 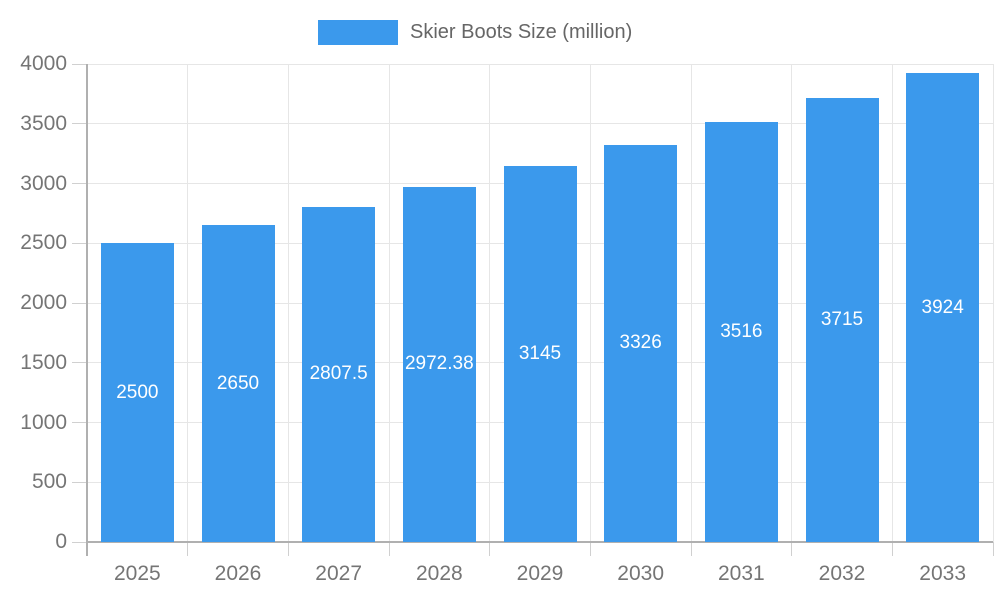 What do you see at coordinates (521, 32) in the screenshot?
I see `legend-label: Skier Boots Size (million)` at bounding box center [521, 32].